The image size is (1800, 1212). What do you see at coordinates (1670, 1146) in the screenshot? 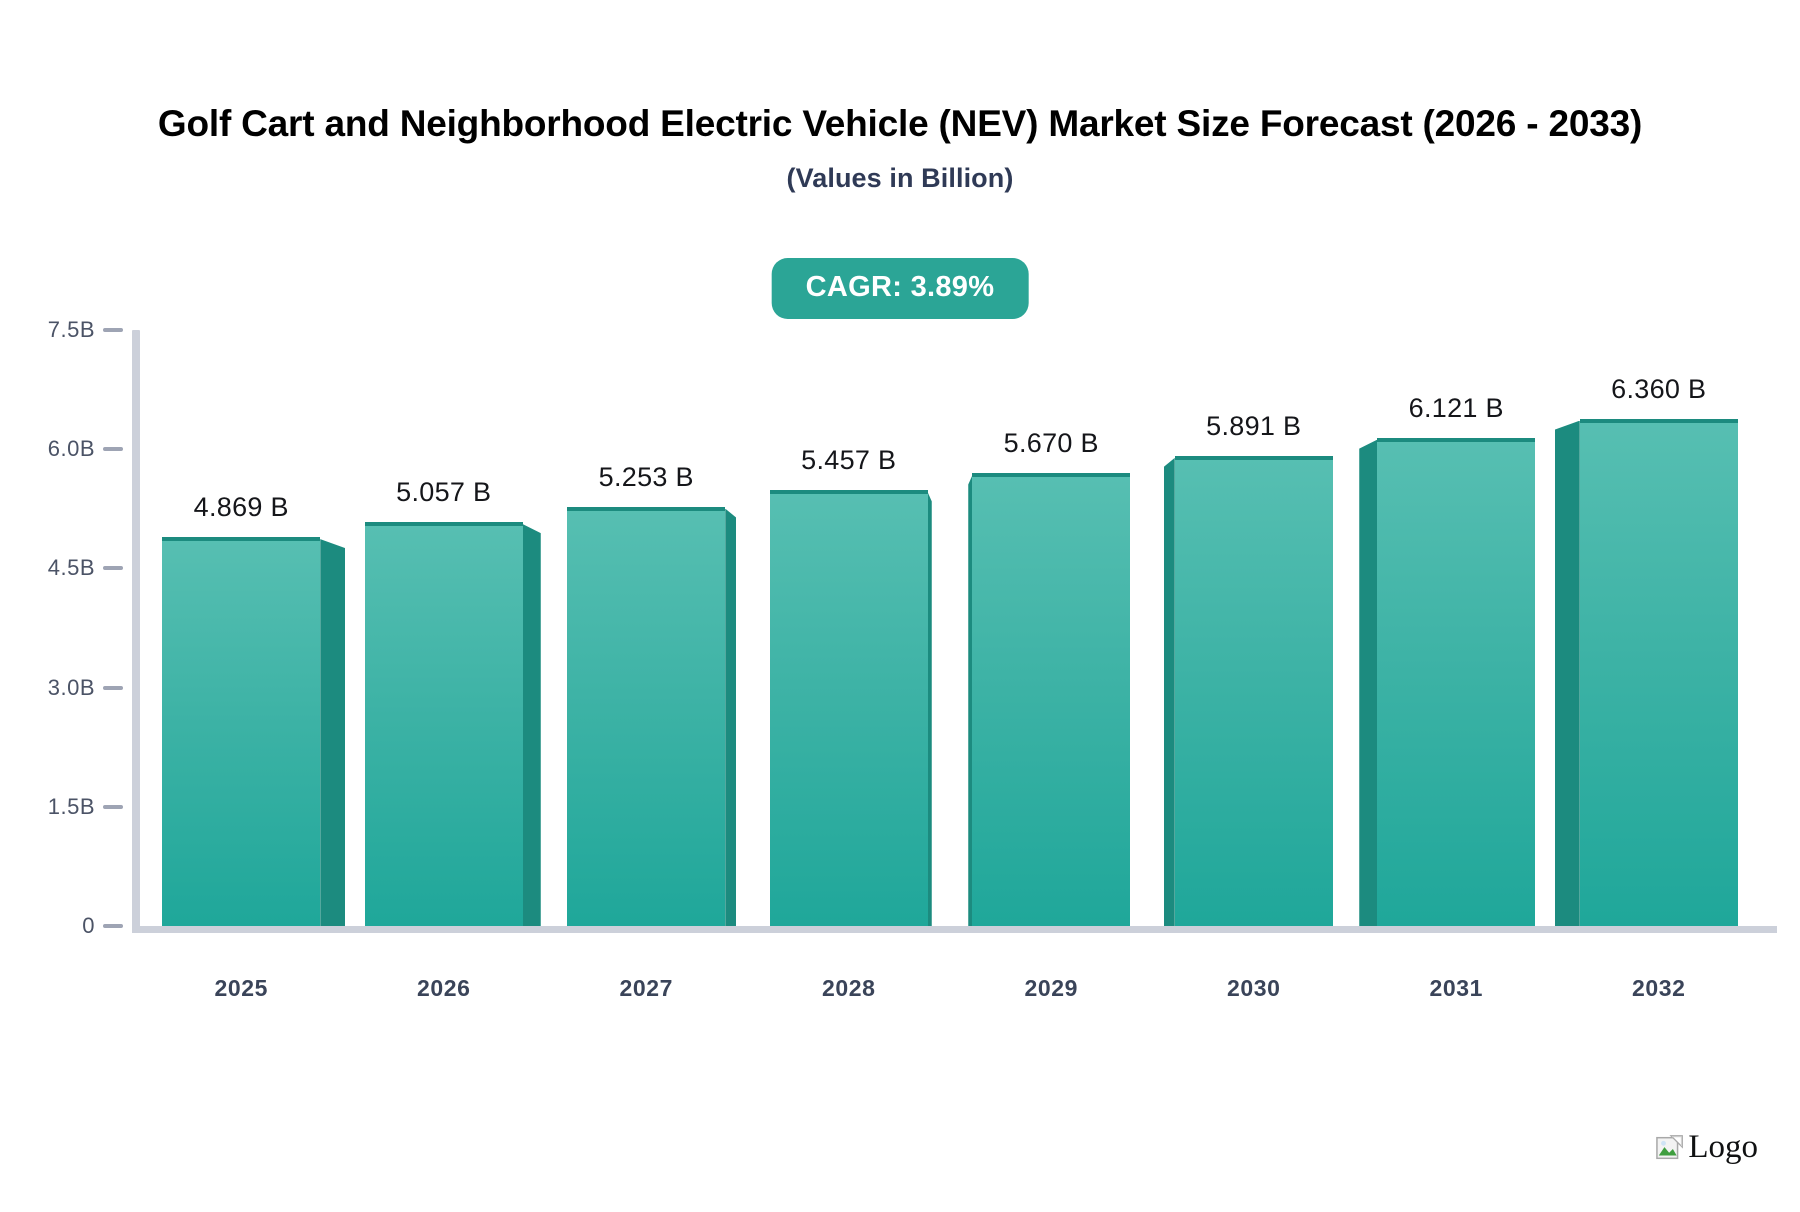
I see `broken-image-icon` at bounding box center [1670, 1146].